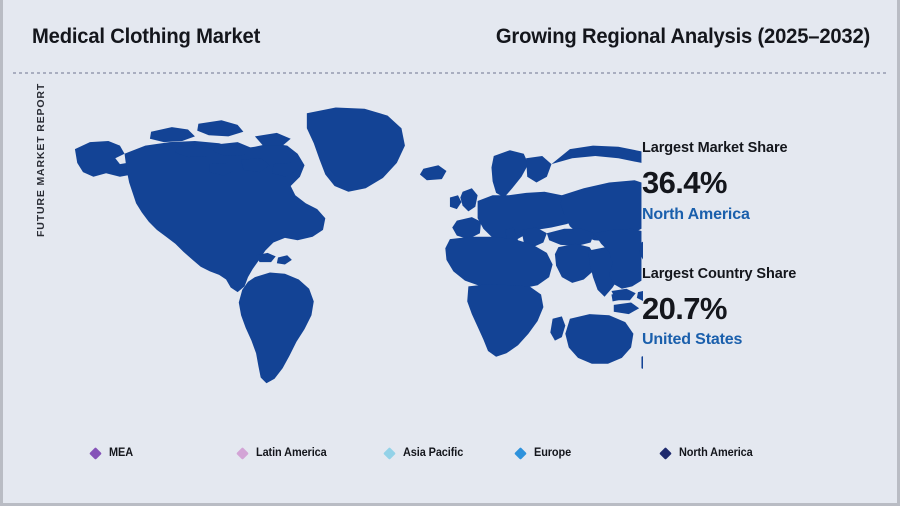 This screenshot has height=506, width=900. What do you see at coordinates (696, 214) in the screenshot?
I see `stat-region: North America` at bounding box center [696, 214].